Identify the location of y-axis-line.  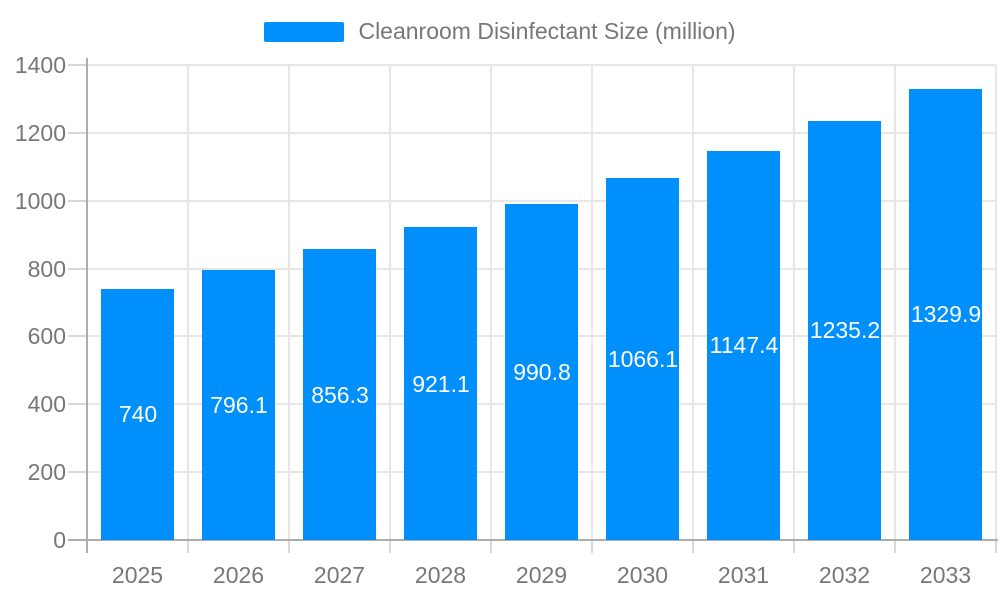
(87, 305).